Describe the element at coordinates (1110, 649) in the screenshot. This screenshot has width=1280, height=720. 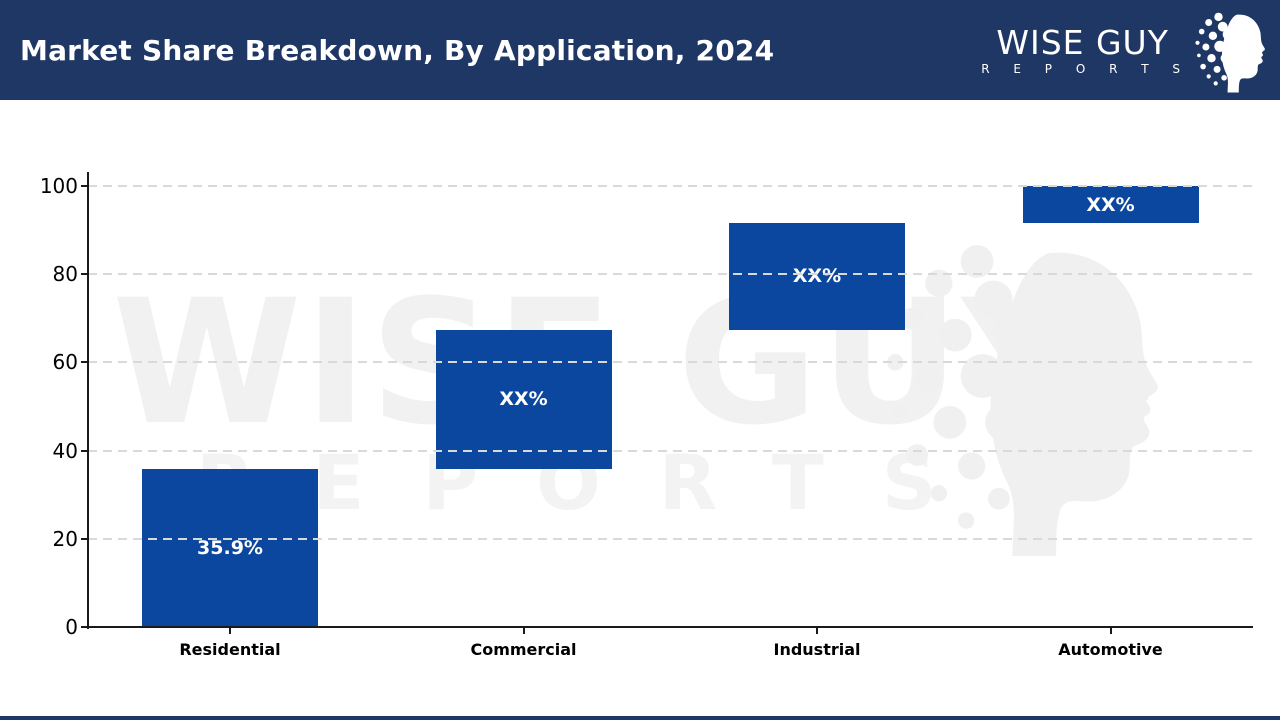
I see `x-category-label: Automotive` at that location.